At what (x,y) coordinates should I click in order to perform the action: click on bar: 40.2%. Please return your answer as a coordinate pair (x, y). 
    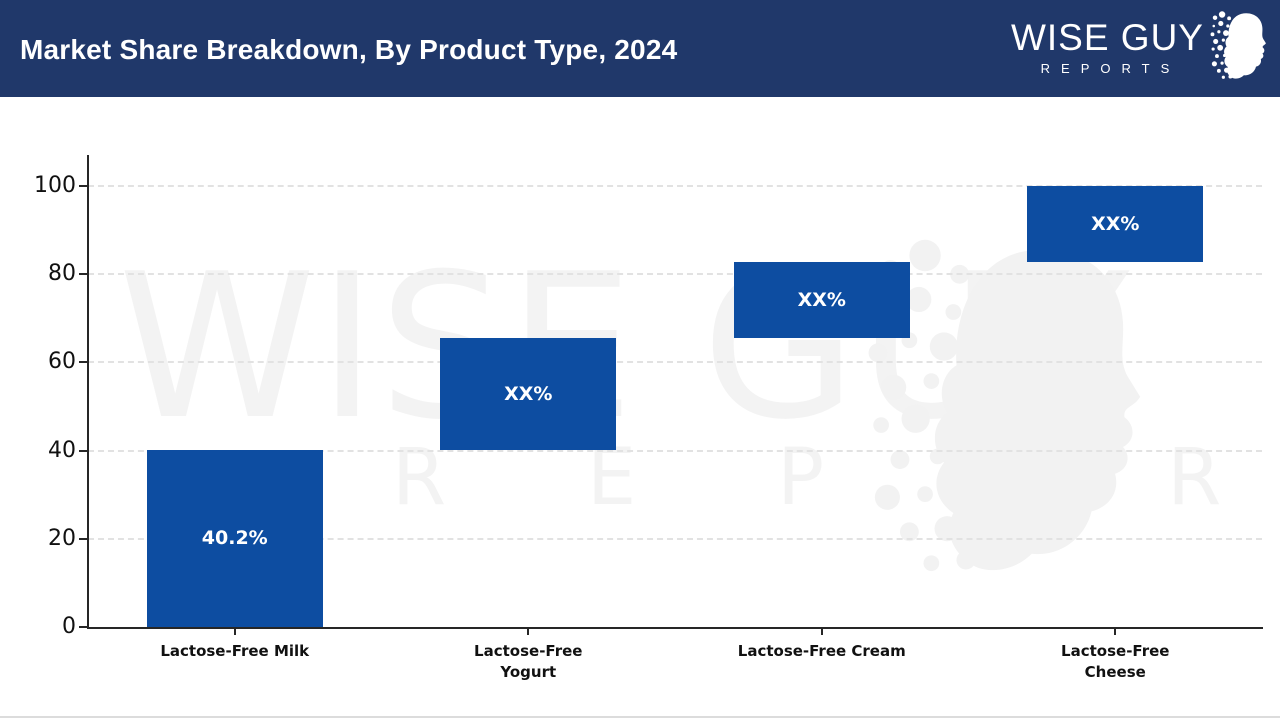
    Looking at the image, I should click on (234, 538).